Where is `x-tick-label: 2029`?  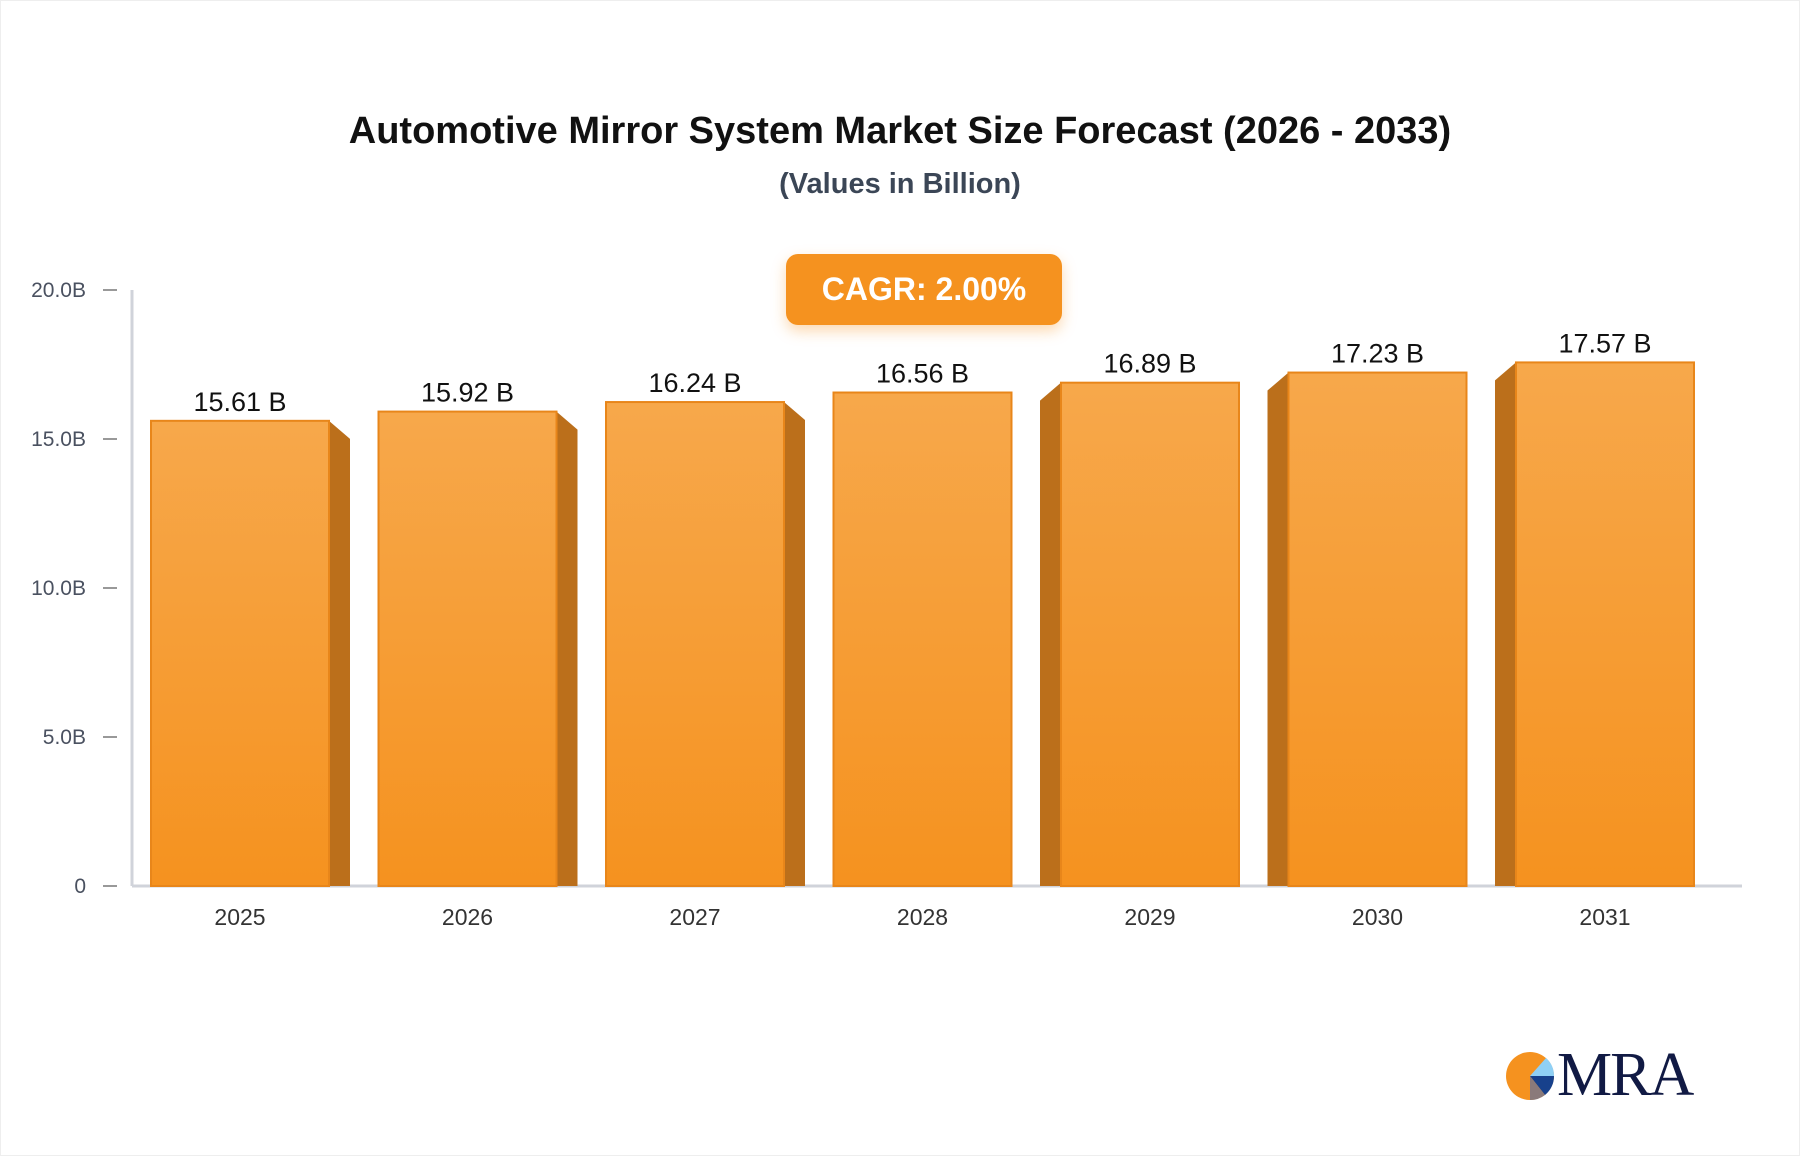
x-tick-label: 2029 is located at coordinates (1149, 917).